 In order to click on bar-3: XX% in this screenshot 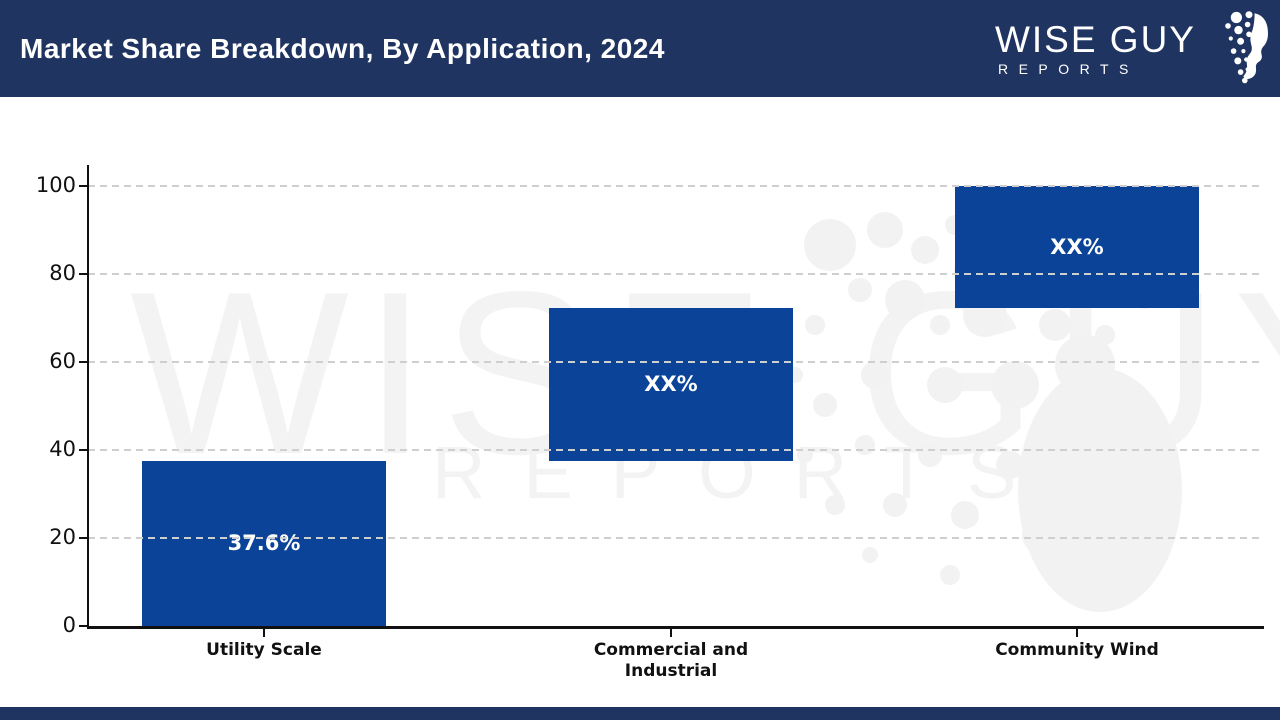, I will do `click(1077, 247)`.